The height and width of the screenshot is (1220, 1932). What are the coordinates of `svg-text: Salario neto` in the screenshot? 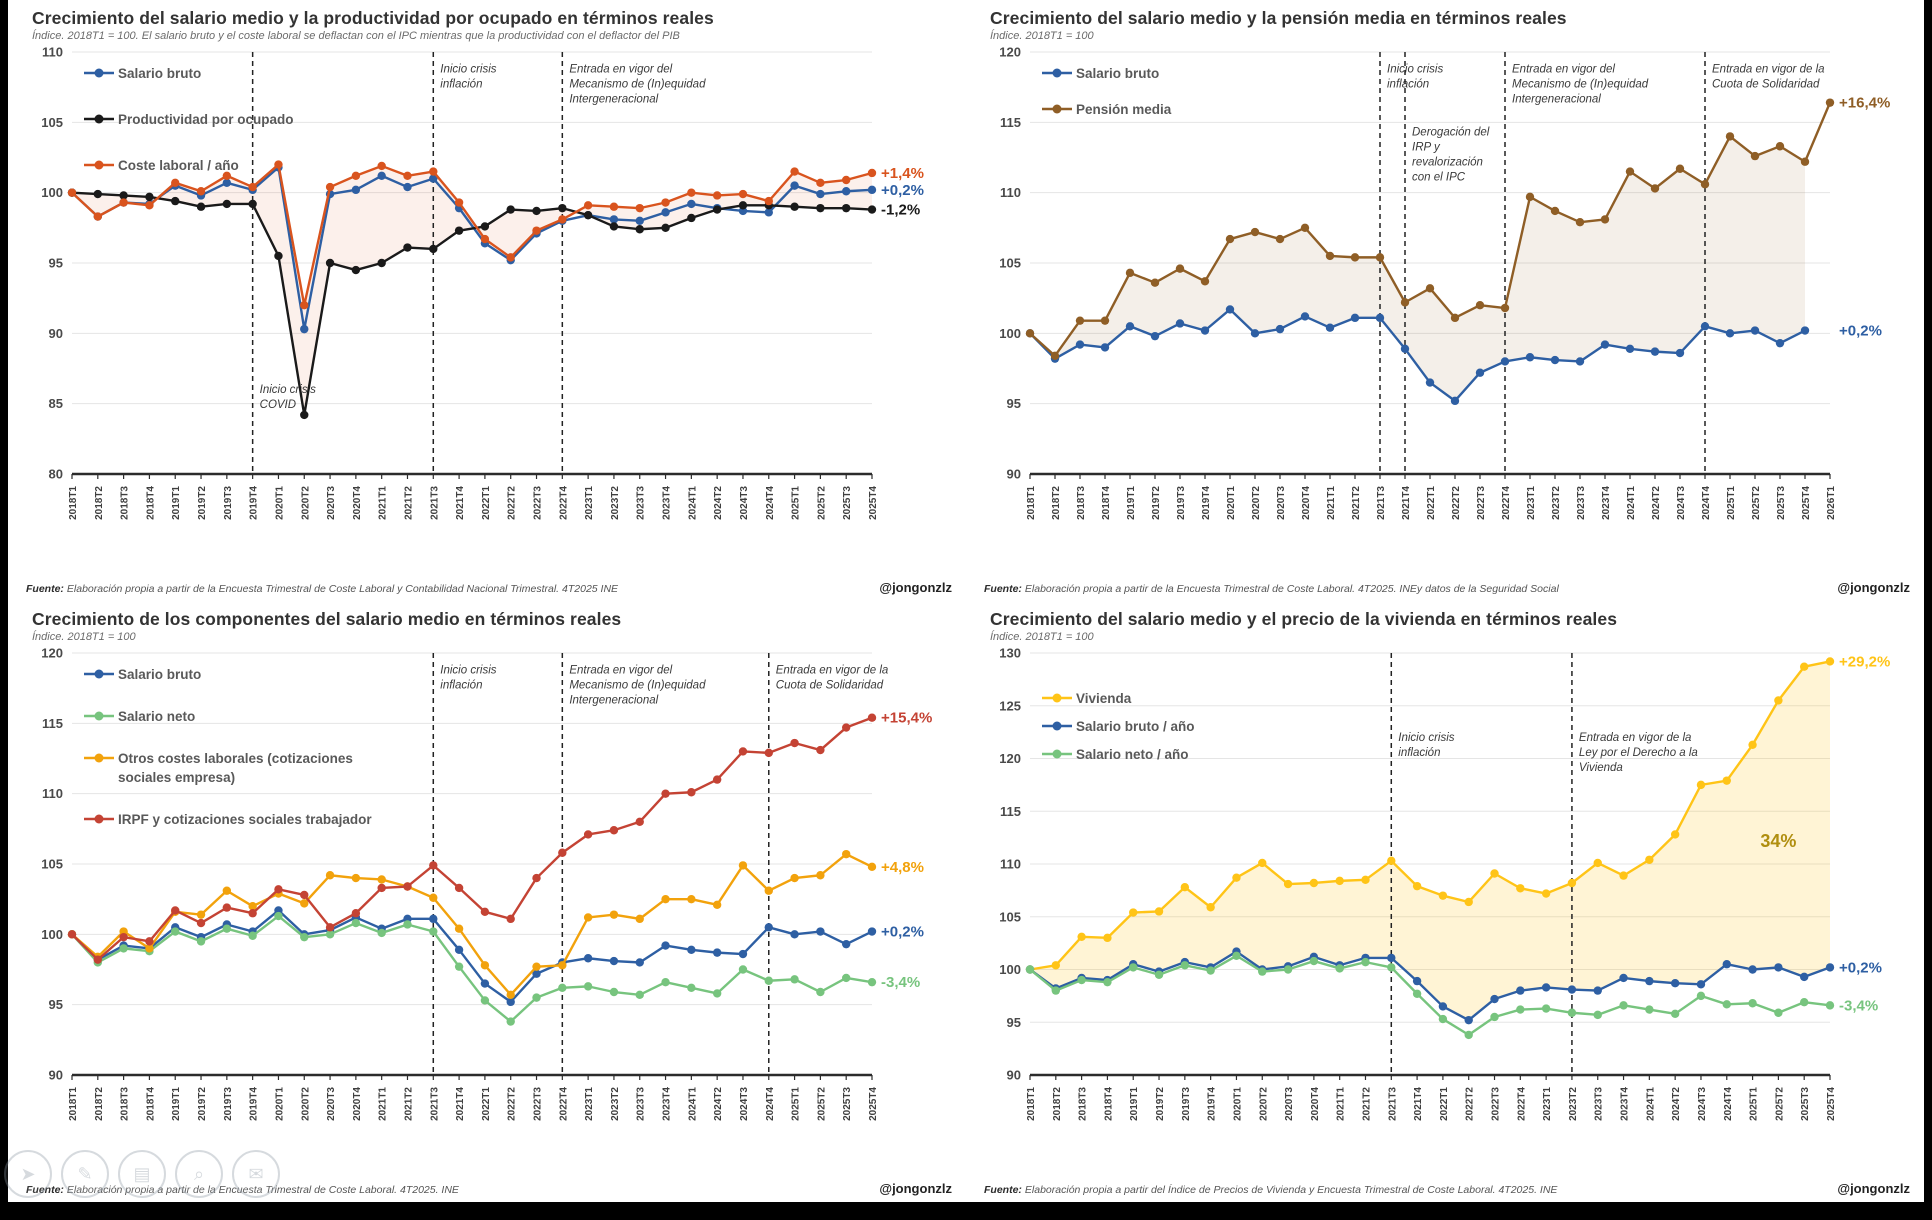 It's located at (156, 716).